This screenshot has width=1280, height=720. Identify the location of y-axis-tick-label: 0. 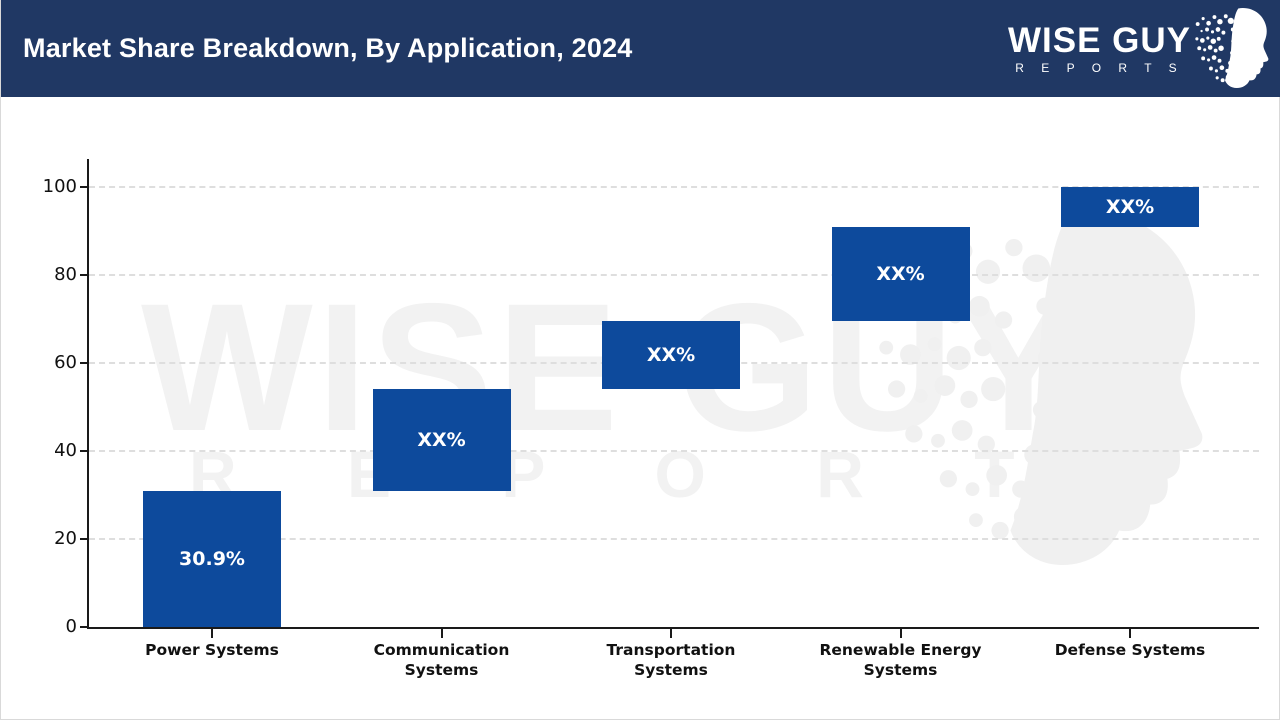
(71, 626).